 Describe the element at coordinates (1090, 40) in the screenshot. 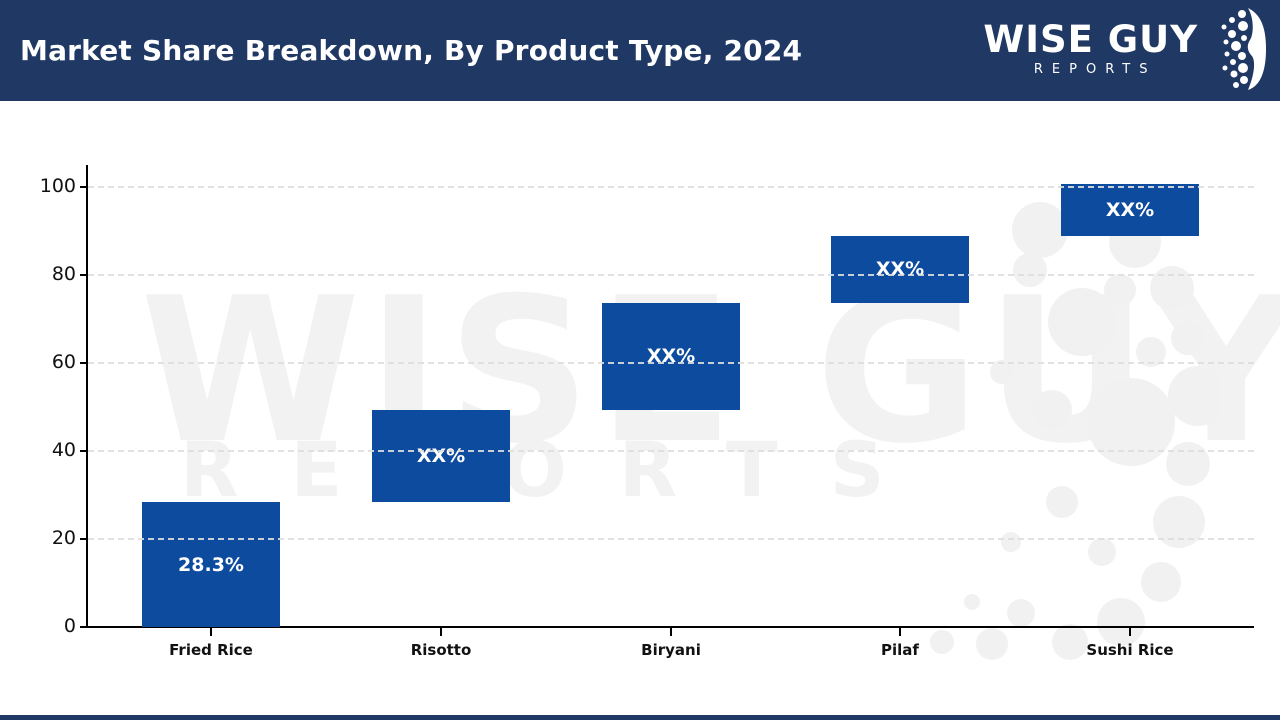

I see `brand-wordmark: WISE GUY` at that location.